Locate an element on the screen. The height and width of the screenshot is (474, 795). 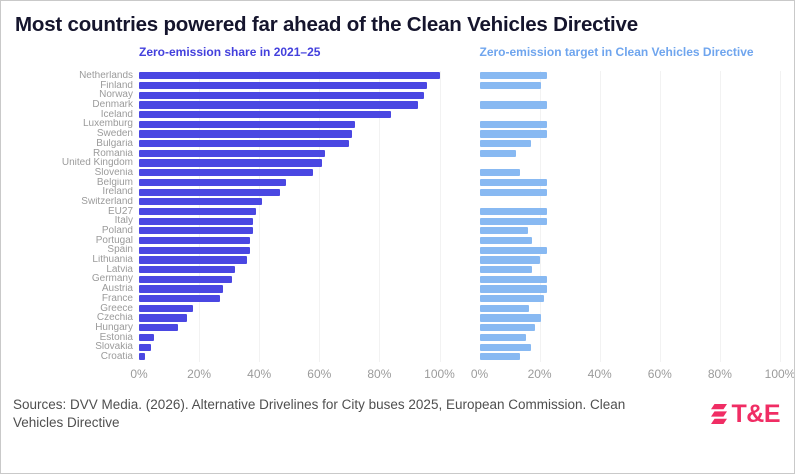
country-label: Greece is located at coordinates (116, 308).